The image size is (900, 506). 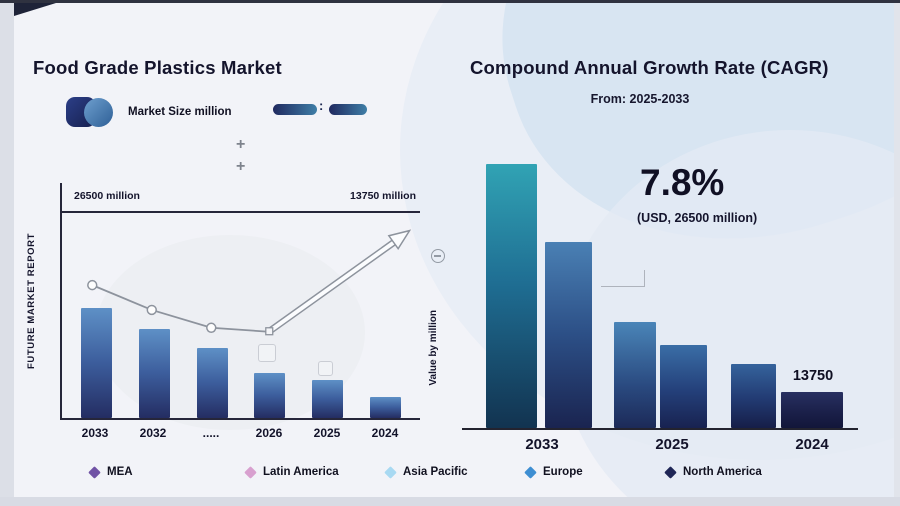 What do you see at coordinates (97, 362) in the screenshot?
I see `bar-2033` at bounding box center [97, 362].